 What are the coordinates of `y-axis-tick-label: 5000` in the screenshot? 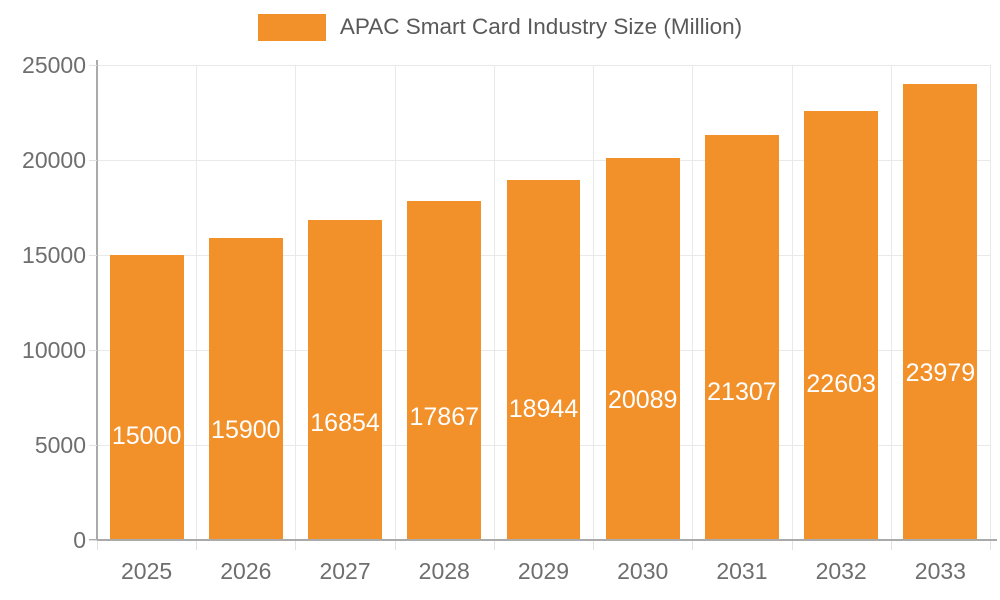 It's located at (60, 445).